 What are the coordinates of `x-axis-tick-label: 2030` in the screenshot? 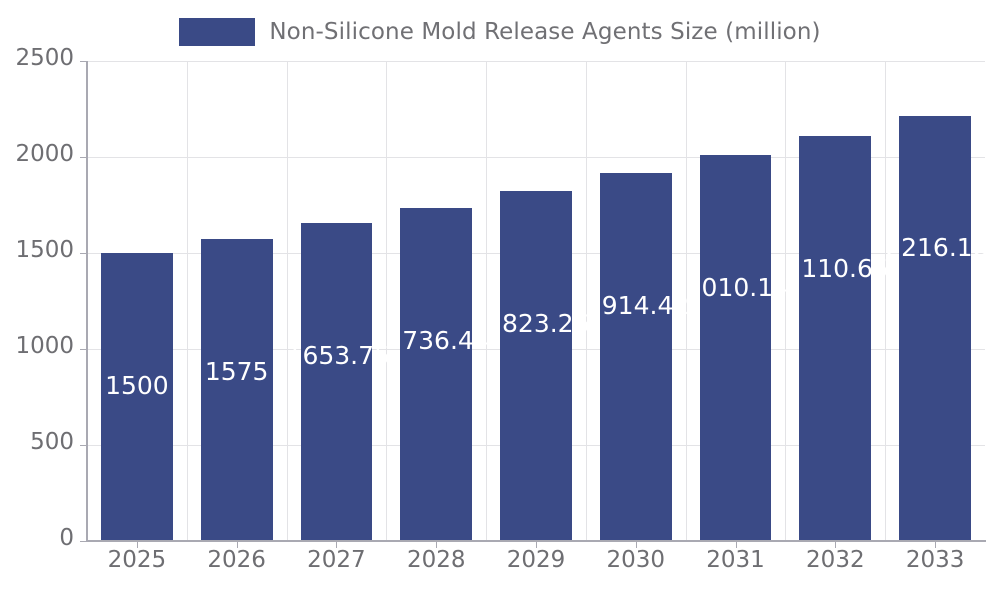 It's located at (636, 560).